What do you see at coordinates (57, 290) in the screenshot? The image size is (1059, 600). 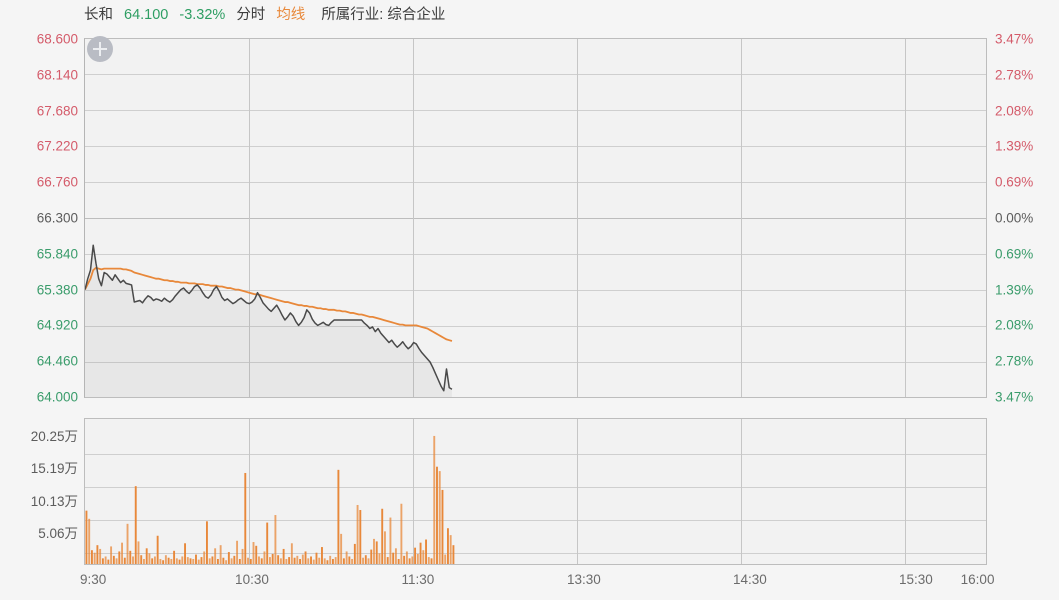 I see `price-axis-label: 65.380` at bounding box center [57, 290].